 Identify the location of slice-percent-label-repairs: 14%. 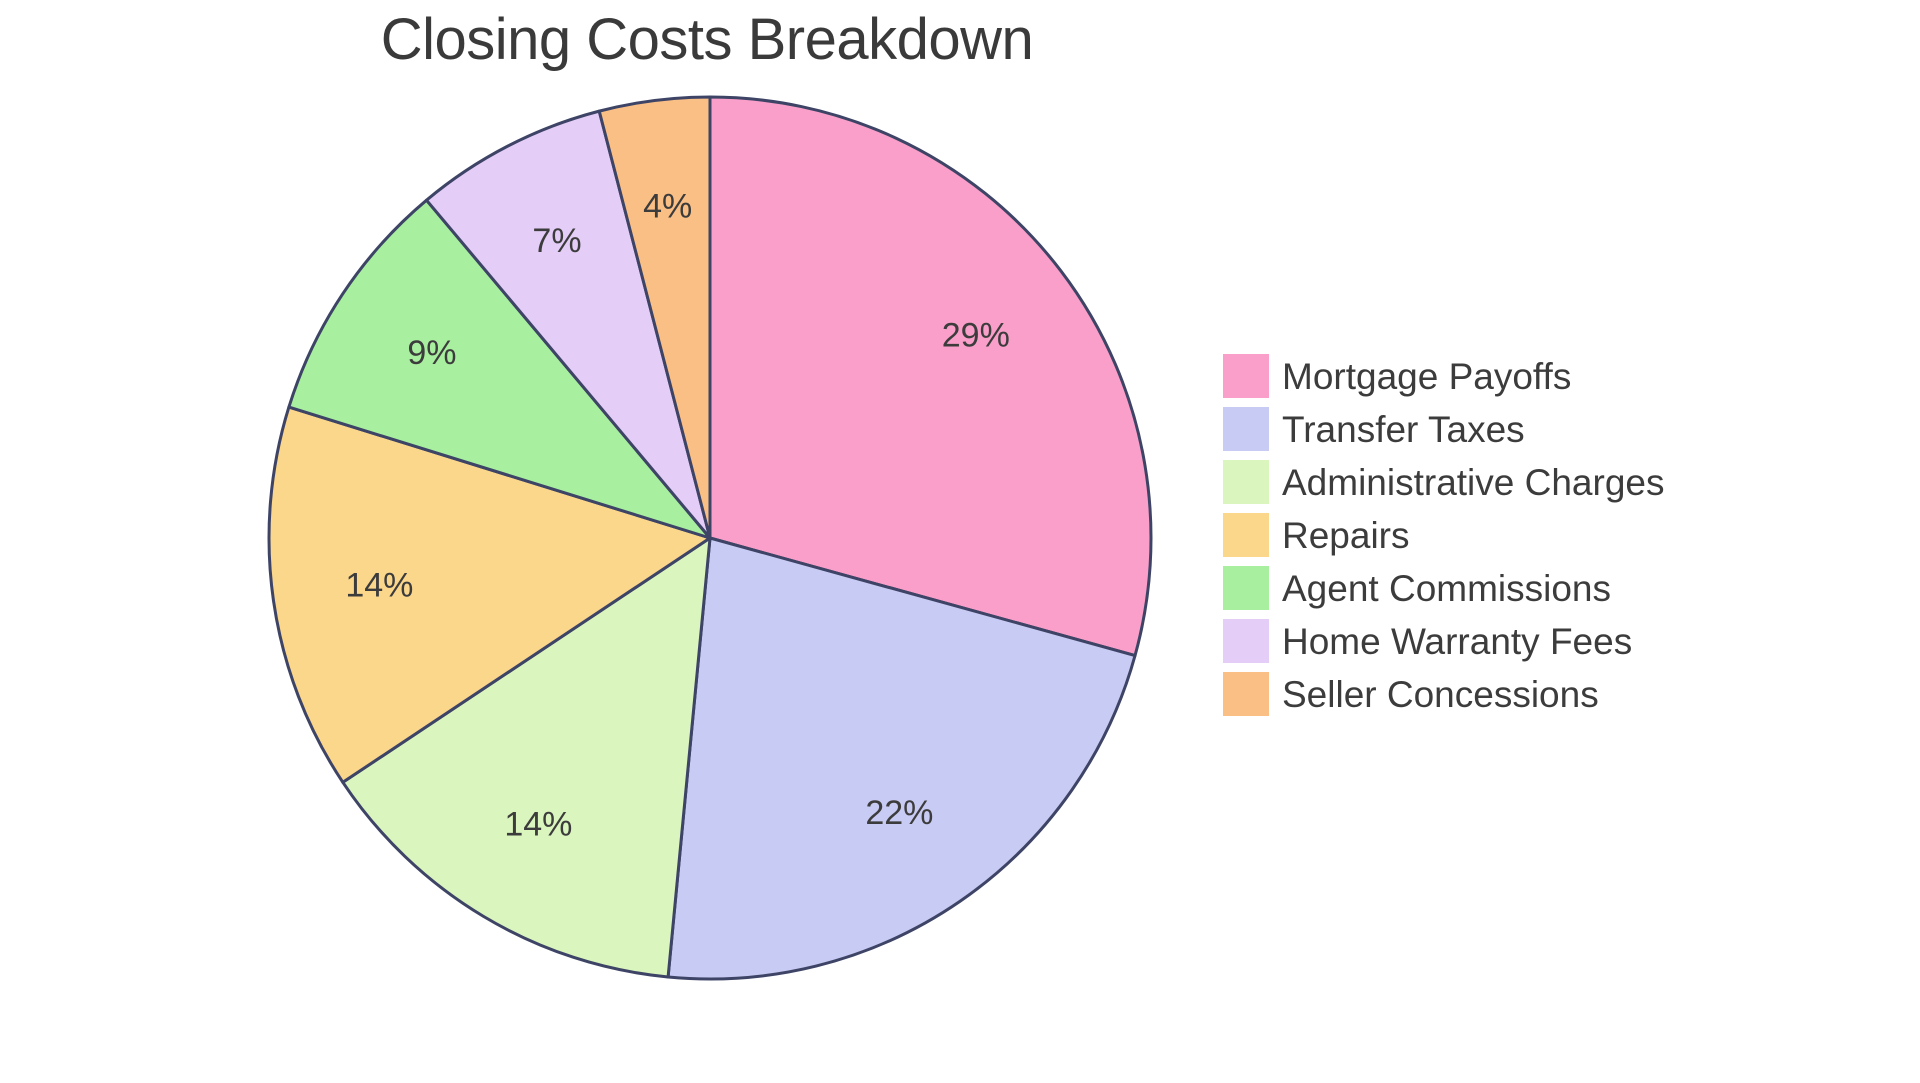
(379, 586).